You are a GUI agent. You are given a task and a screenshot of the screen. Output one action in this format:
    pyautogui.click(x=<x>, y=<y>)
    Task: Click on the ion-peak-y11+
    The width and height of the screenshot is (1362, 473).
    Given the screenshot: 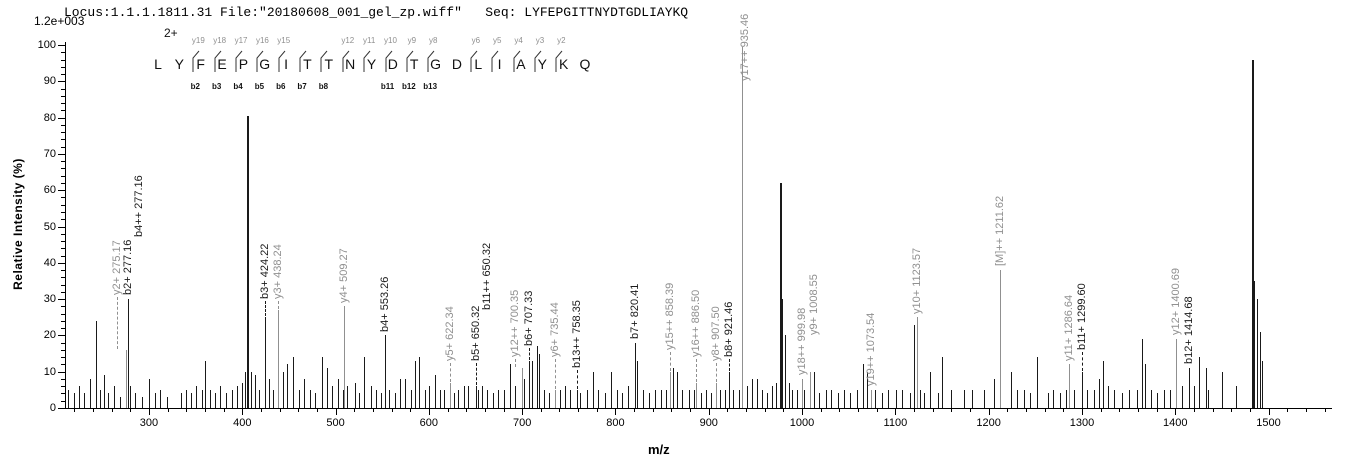 What is the action you would take?
    pyautogui.click(x=1070, y=386)
    